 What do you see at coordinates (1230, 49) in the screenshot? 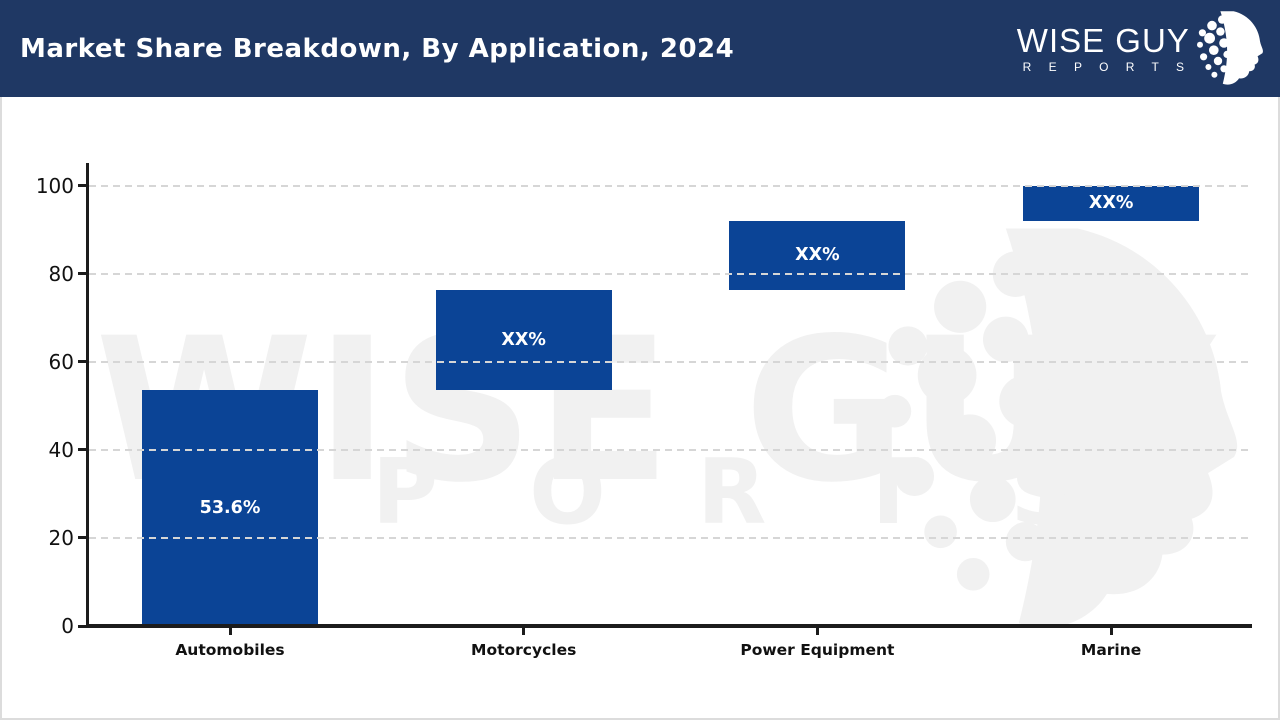
I see `dotted-head-profile-icon` at bounding box center [1230, 49].